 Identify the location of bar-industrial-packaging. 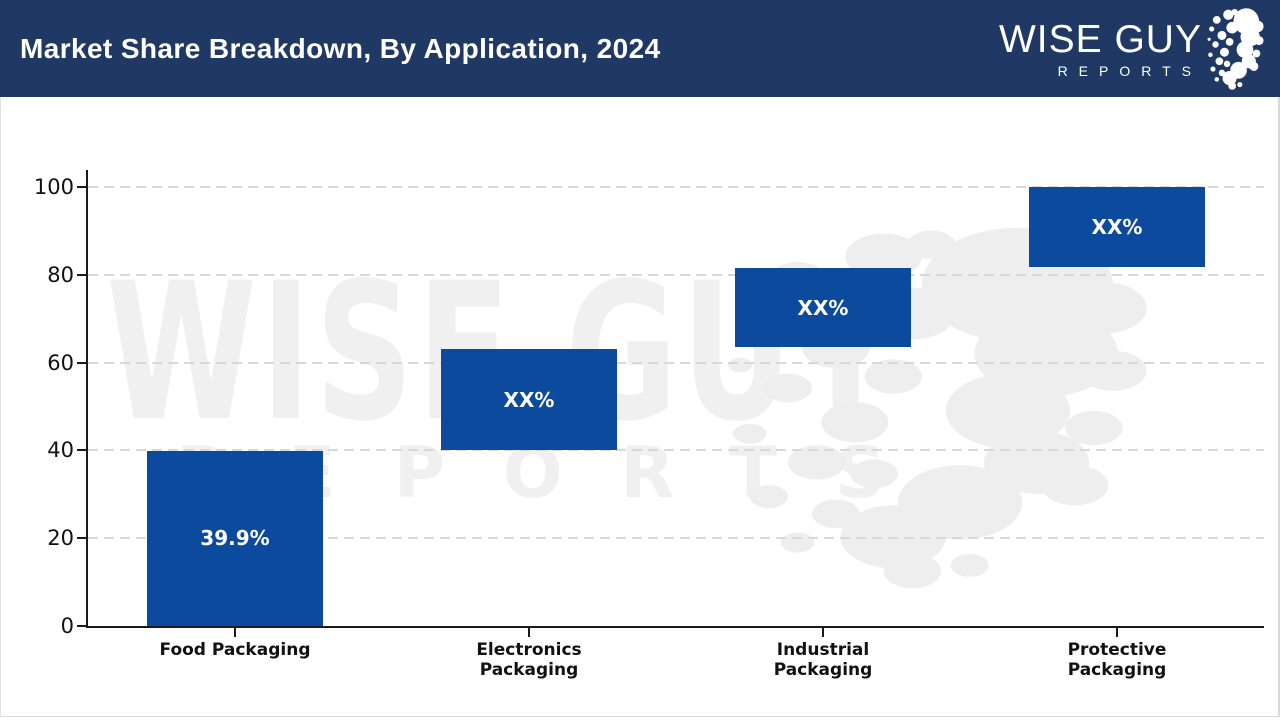
(823, 308).